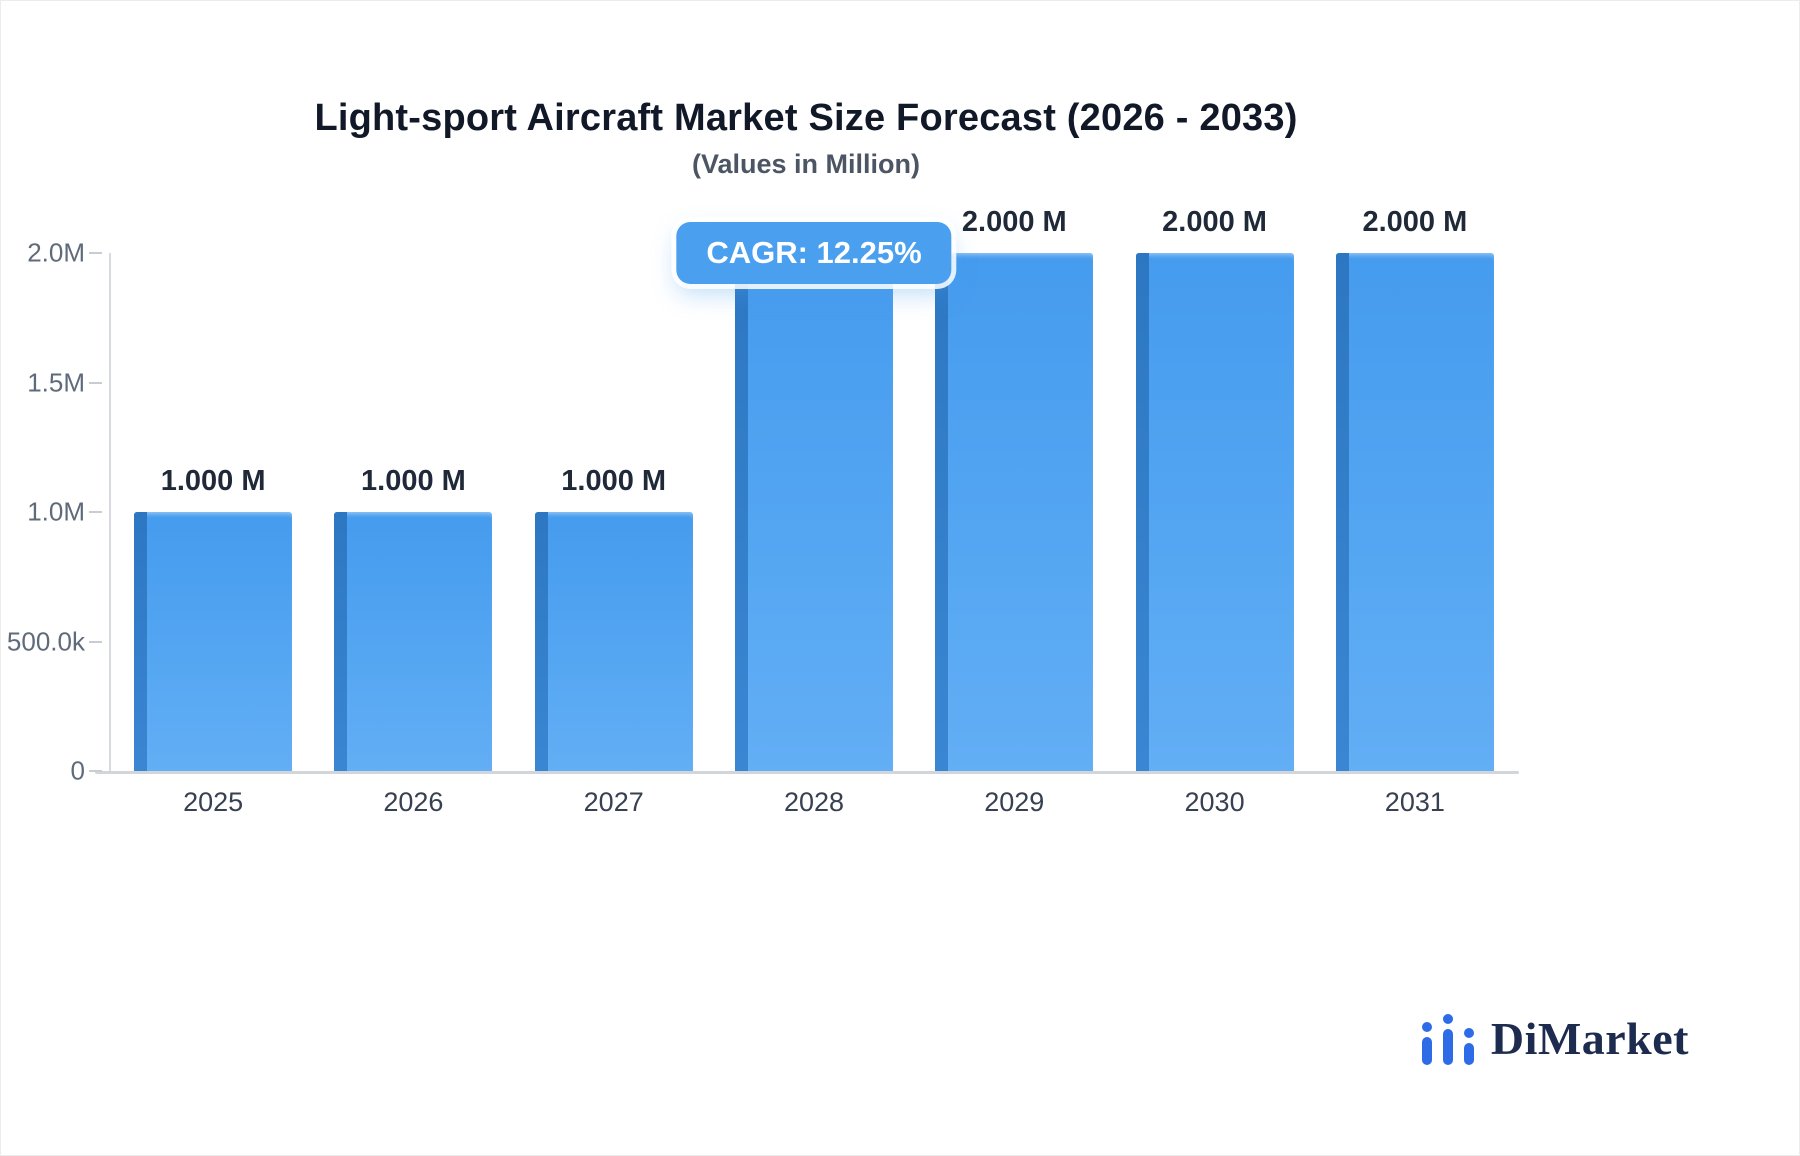  I want to click on bar-chart-logo-icon, so click(1447, 1039).